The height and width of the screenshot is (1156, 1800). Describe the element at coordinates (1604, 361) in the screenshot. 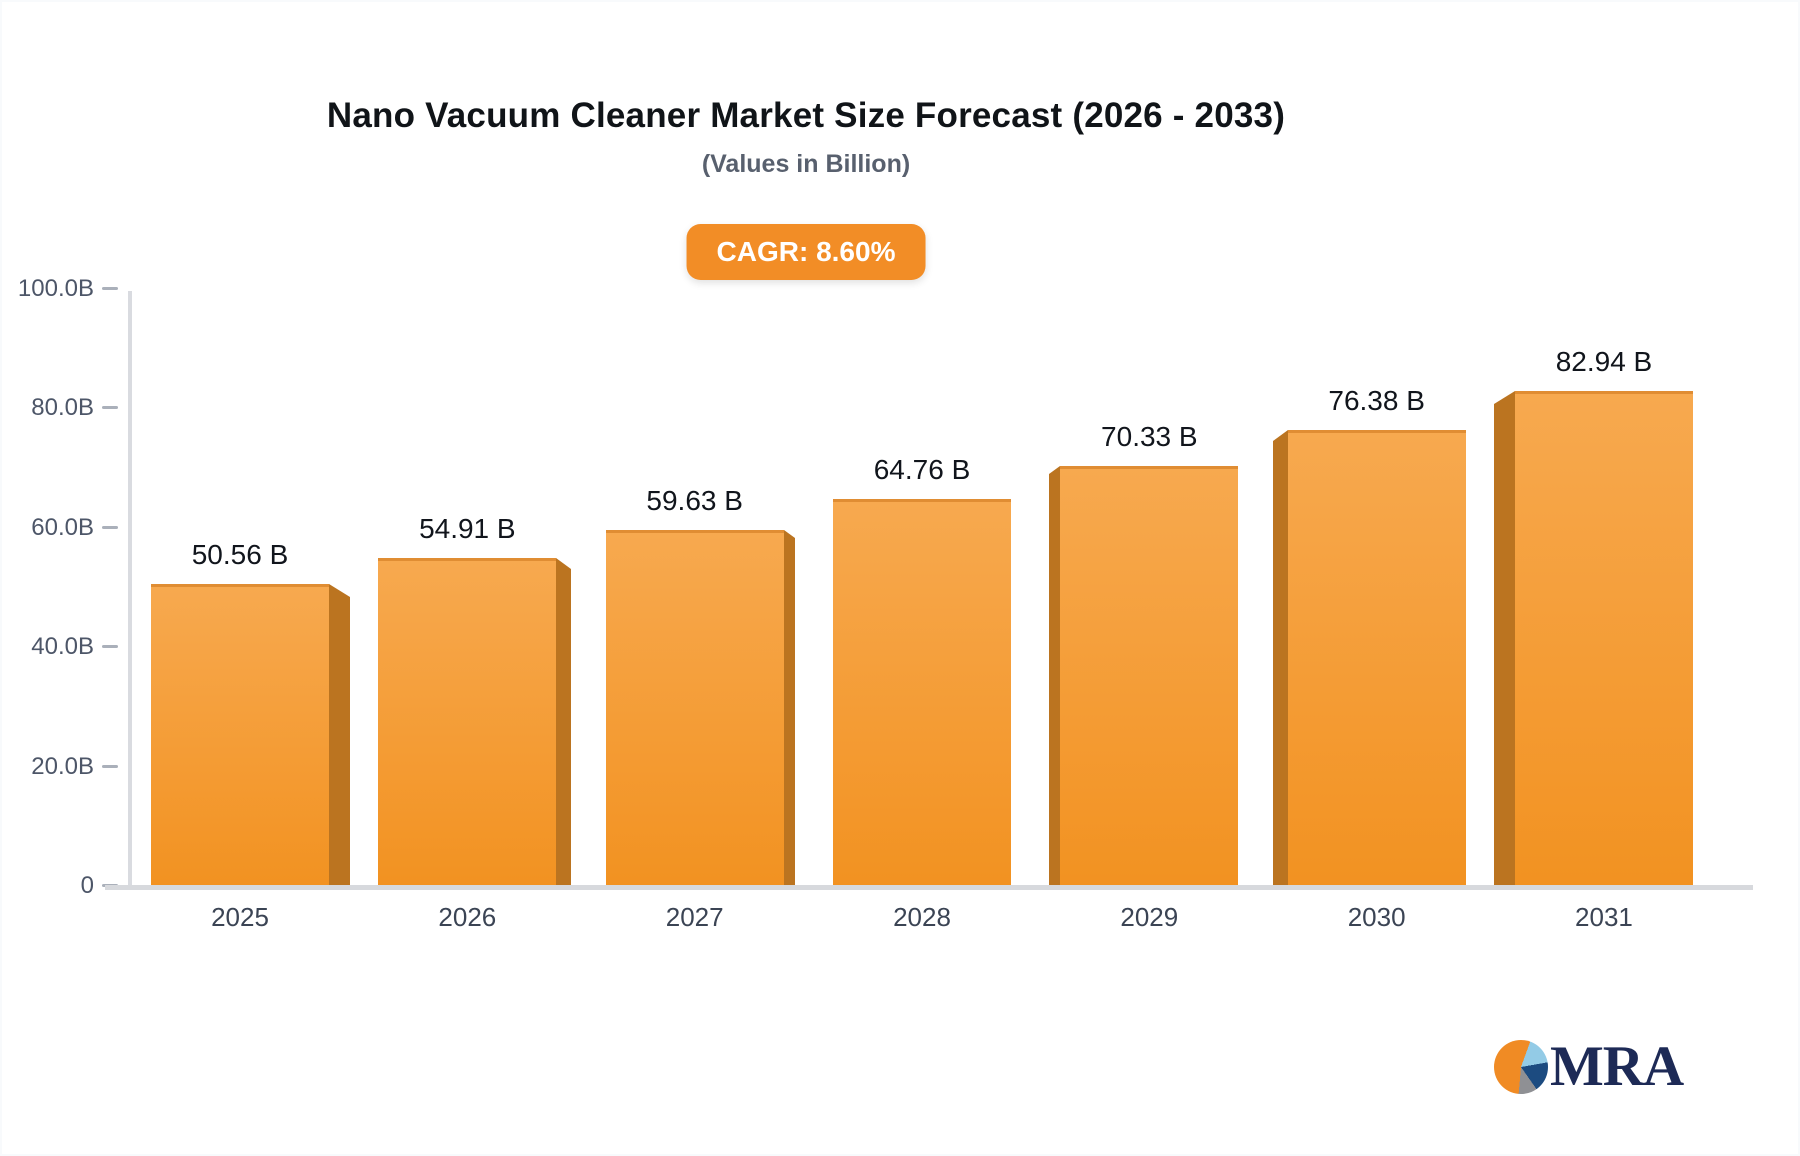

I see `bar-value-label: 82.94 B` at that location.